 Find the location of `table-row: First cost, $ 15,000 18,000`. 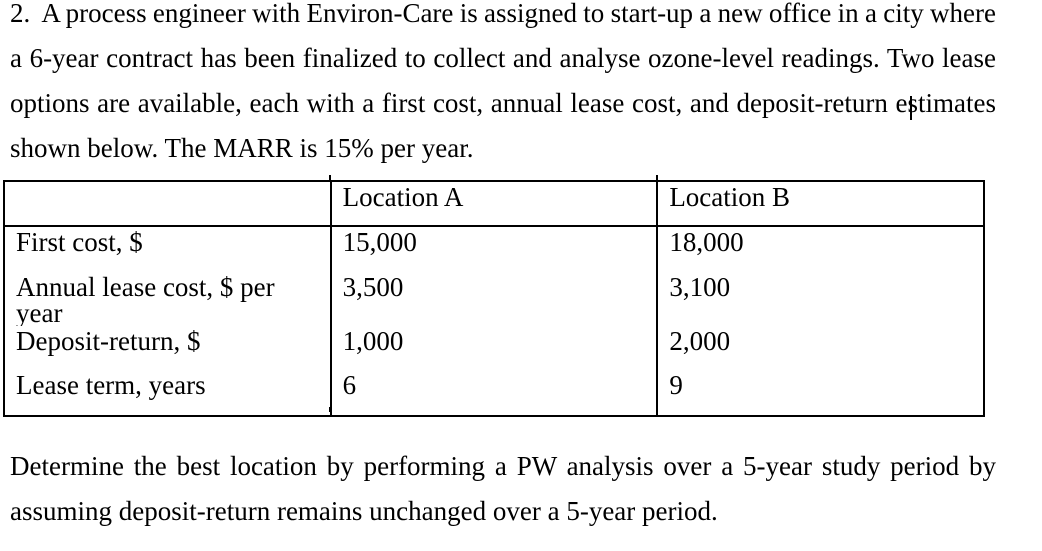

table-row: First cost, $ 15,000 18,000 is located at coordinates (494, 249).